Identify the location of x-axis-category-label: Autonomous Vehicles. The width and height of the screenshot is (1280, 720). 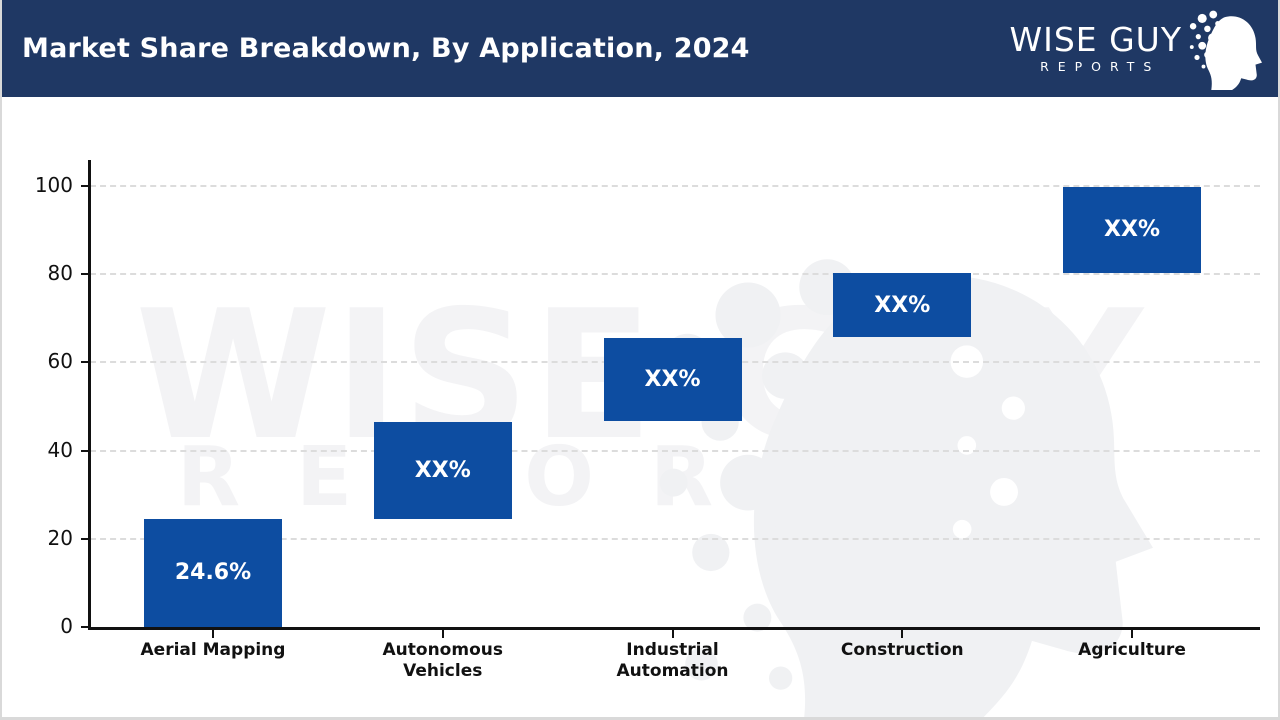
(442, 660).